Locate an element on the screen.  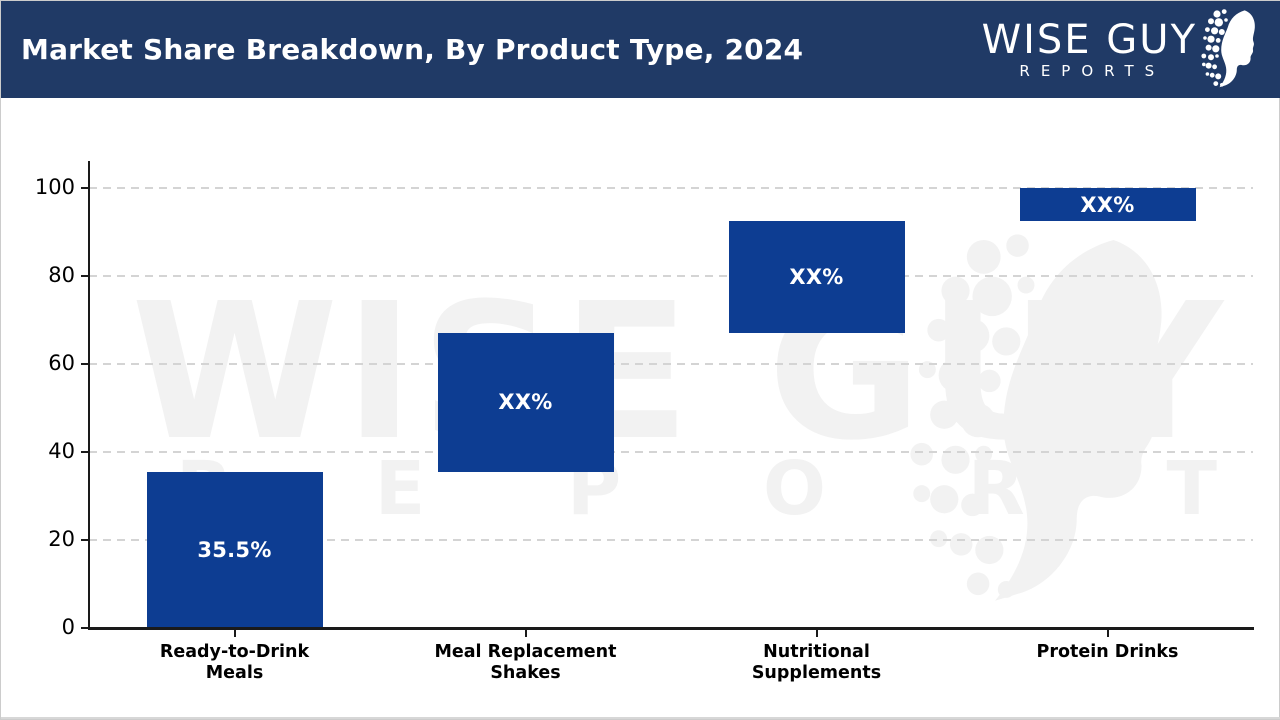
category-label: Meal Replacement Shakes is located at coordinates (525, 663).